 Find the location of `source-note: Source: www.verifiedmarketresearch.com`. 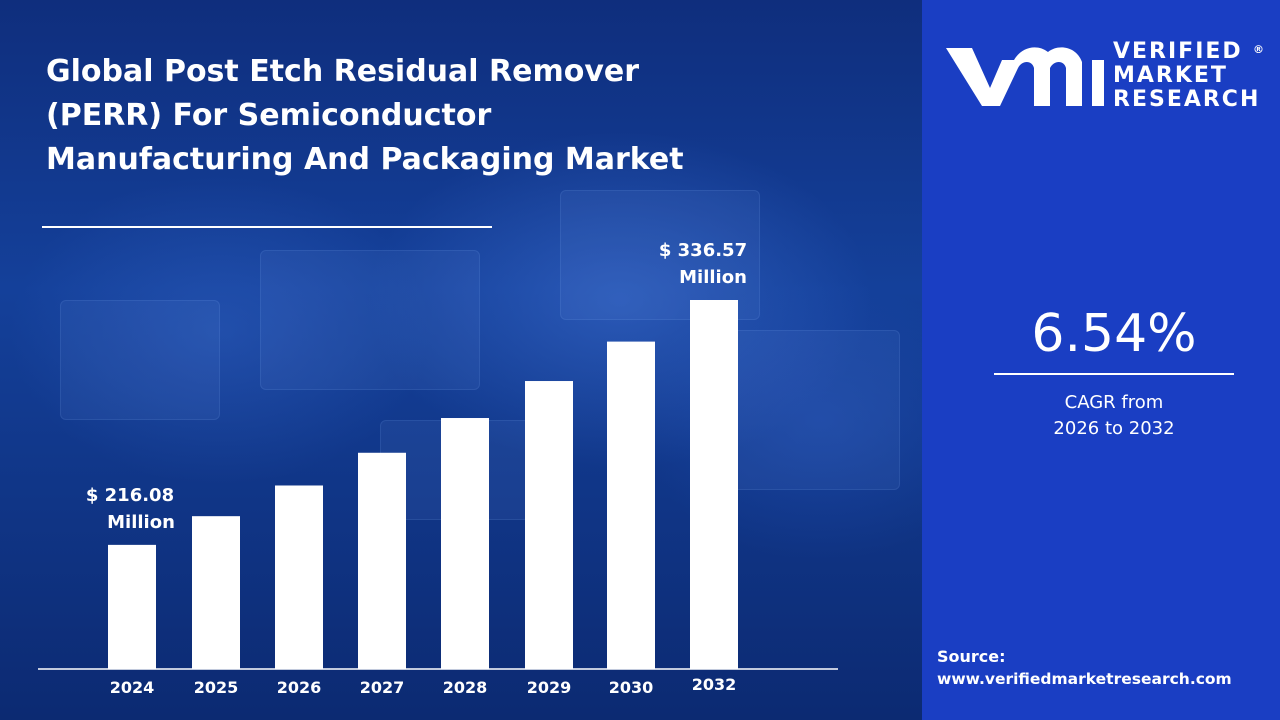

source-note: Source: www.verifiedmarketresearch.com is located at coordinates (1084, 668).